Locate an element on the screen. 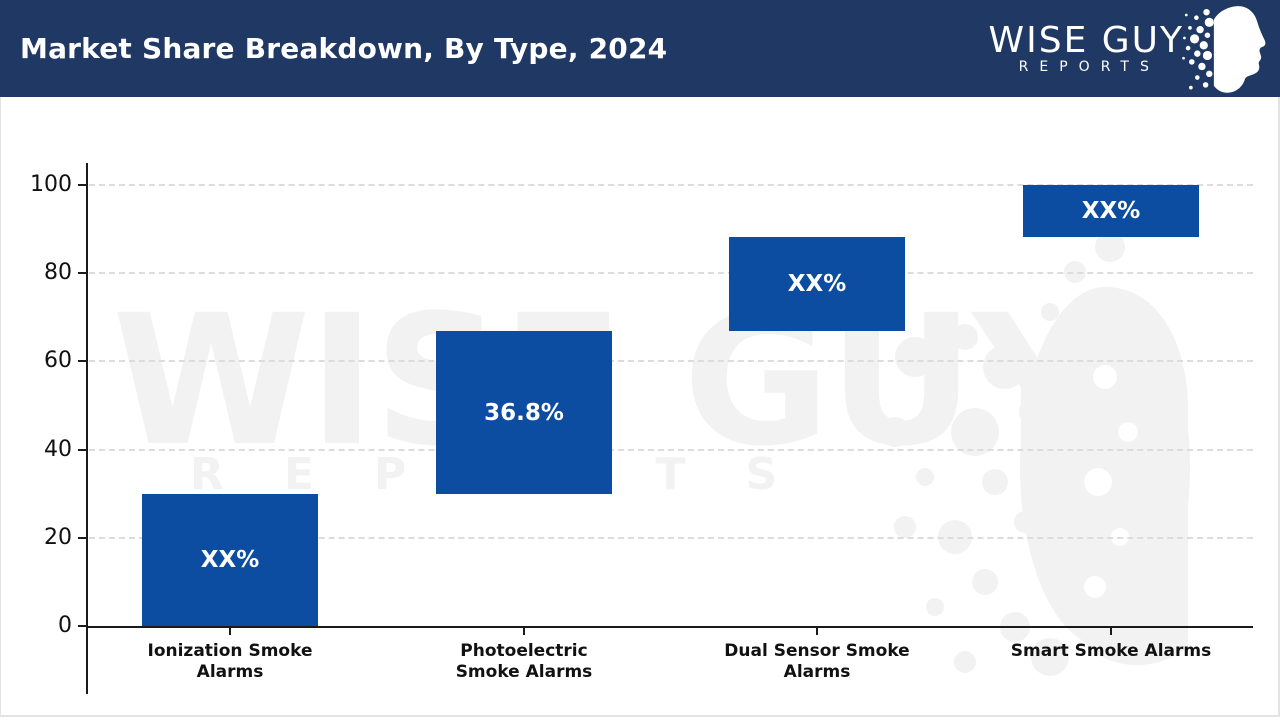  bar-value-label: 36.8% is located at coordinates (524, 412).